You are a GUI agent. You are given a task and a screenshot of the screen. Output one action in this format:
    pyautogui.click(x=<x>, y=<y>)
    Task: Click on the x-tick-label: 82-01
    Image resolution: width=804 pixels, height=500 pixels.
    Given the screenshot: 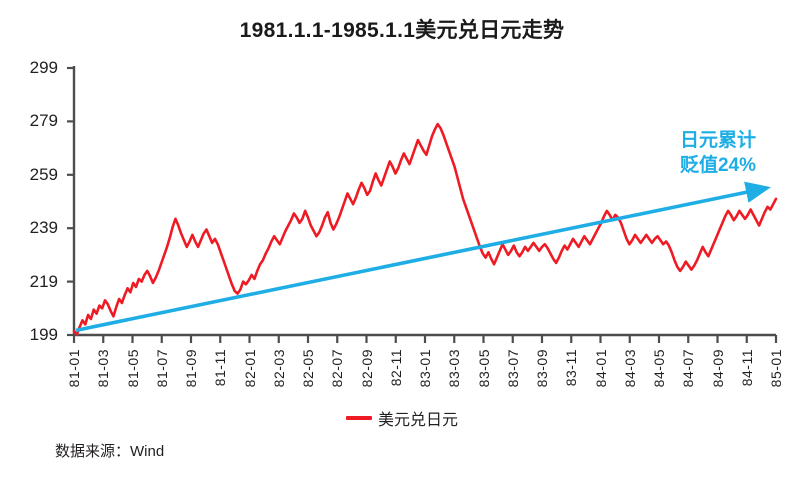 What is the action you would take?
    pyautogui.click(x=249, y=368)
    